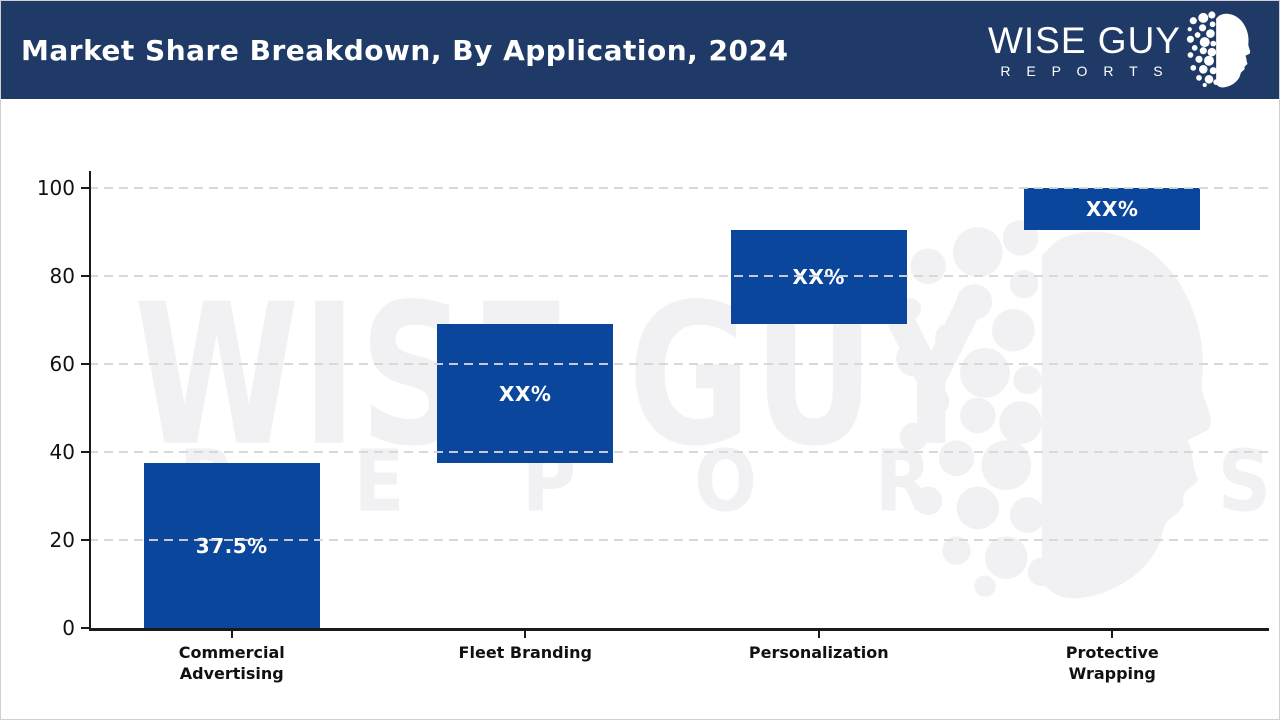  I want to click on logo-subtitle: R E P O R T S, so click(1084, 71).